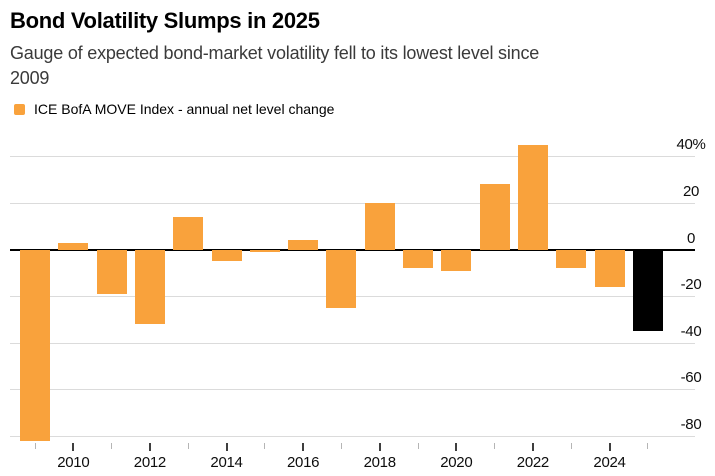 This screenshot has height=476, width=715. Describe the element at coordinates (532, 462) in the screenshot. I see `x-axis-label-2022: 2022` at that location.